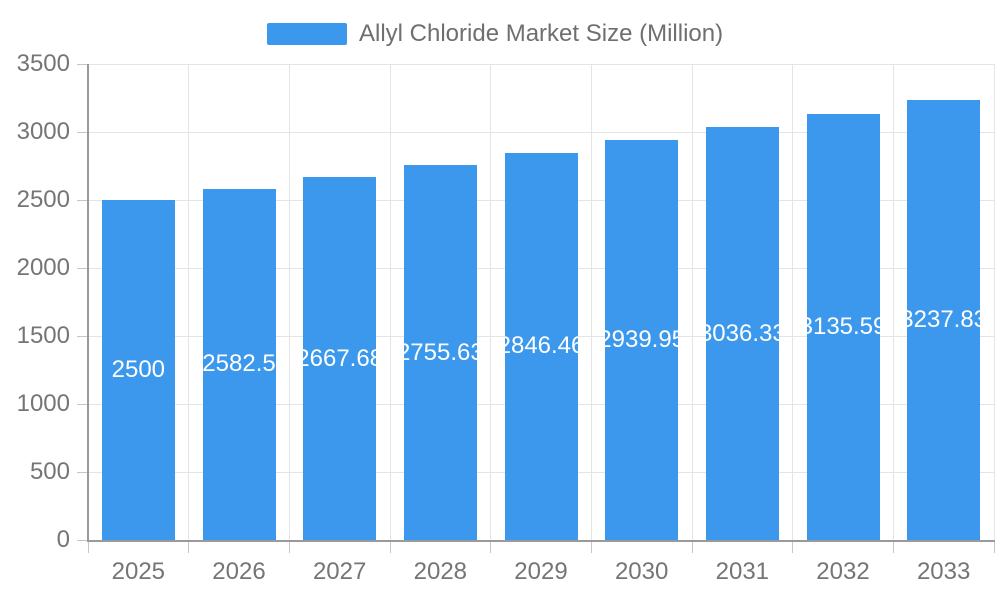  Describe the element at coordinates (843, 571) in the screenshot. I see `x-axis-label: 2032` at that location.